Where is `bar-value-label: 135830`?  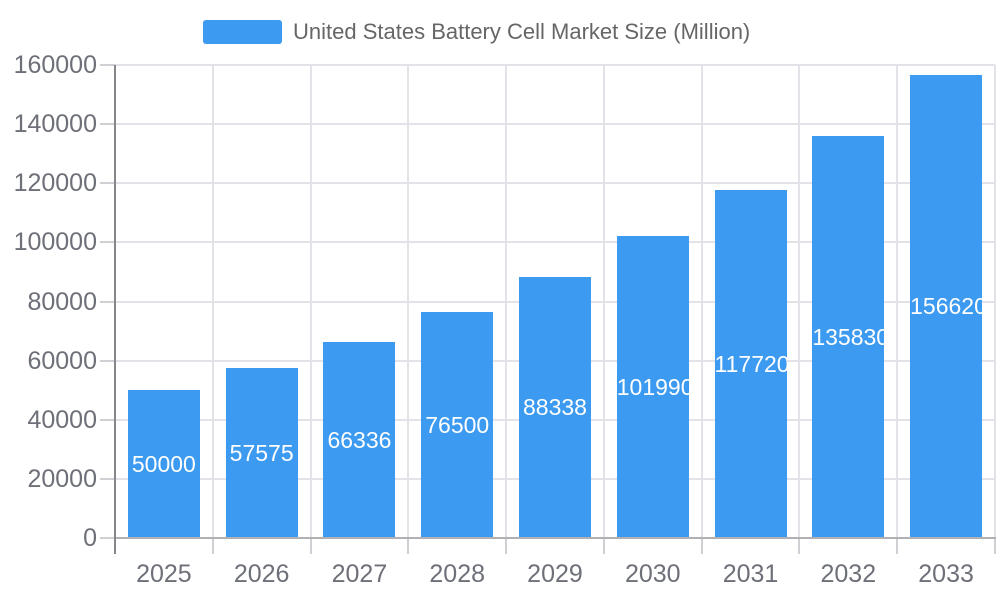
bar-value-label: 135830 is located at coordinates (848, 337).